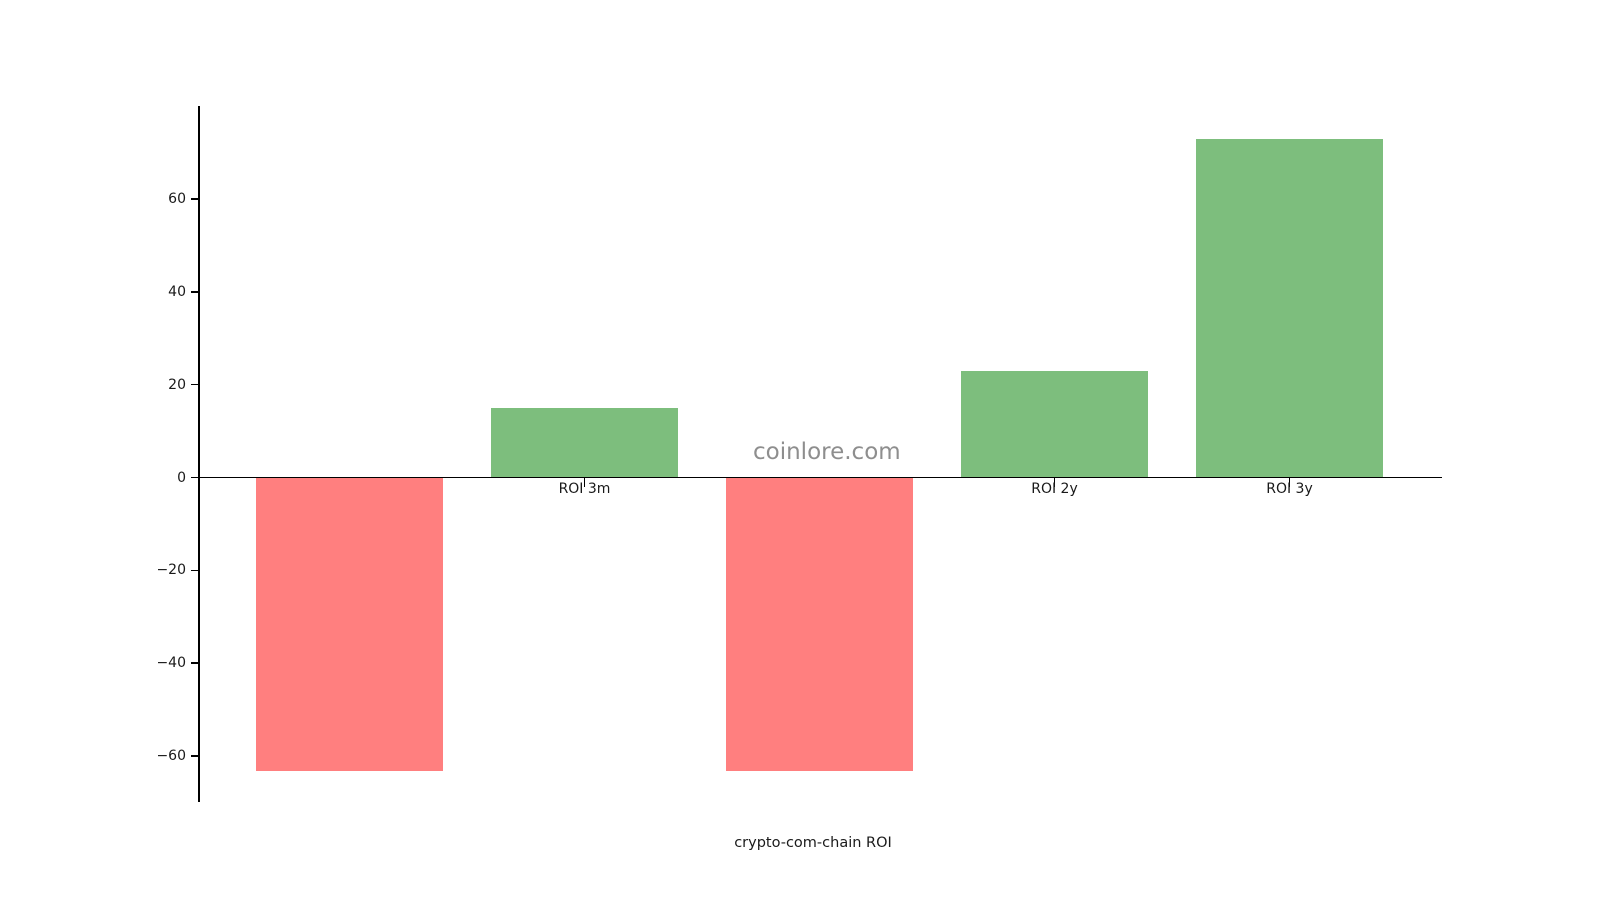 The width and height of the screenshot is (1600, 900). I want to click on x-tick-label-3: ROI 2y, so click(1054, 488).